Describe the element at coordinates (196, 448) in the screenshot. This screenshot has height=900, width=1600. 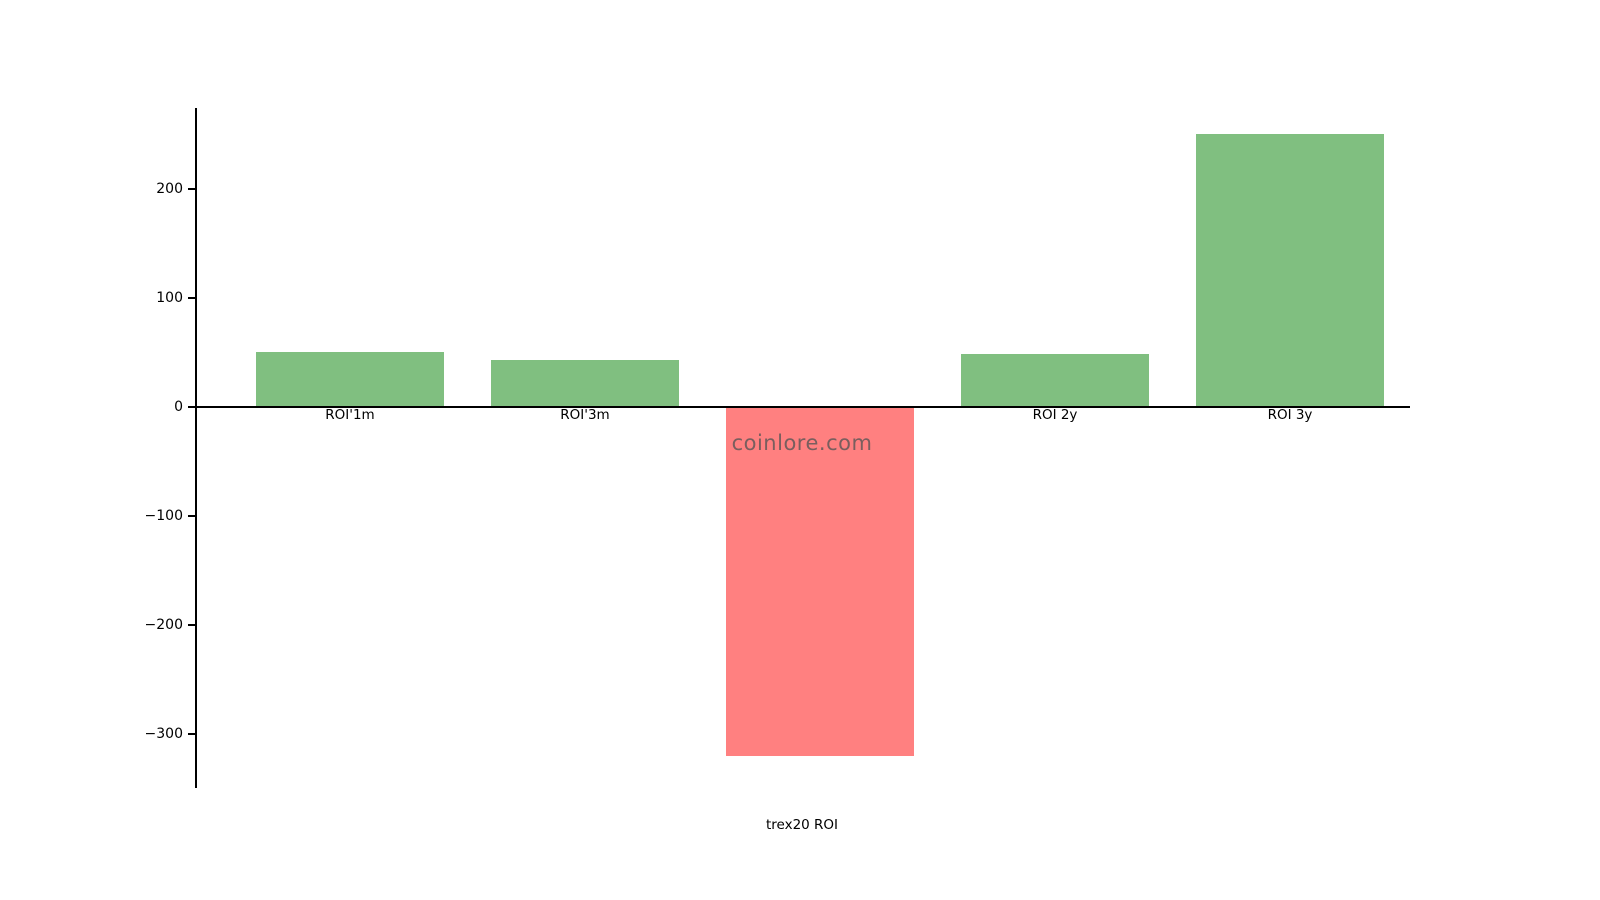
I see `y-axis-line` at that location.